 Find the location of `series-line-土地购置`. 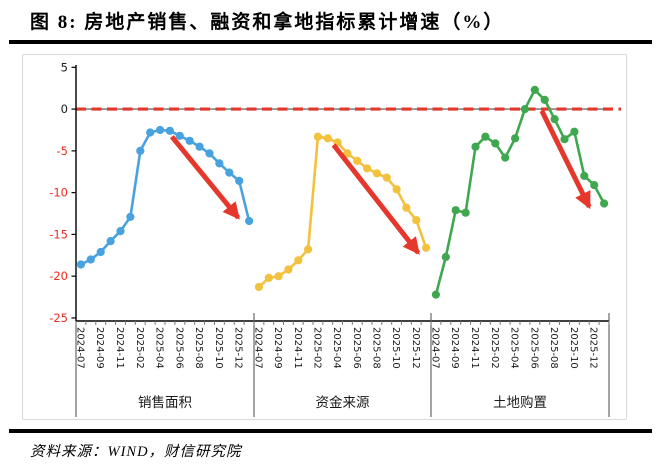

series-line-土地购置 is located at coordinates (520, 191).